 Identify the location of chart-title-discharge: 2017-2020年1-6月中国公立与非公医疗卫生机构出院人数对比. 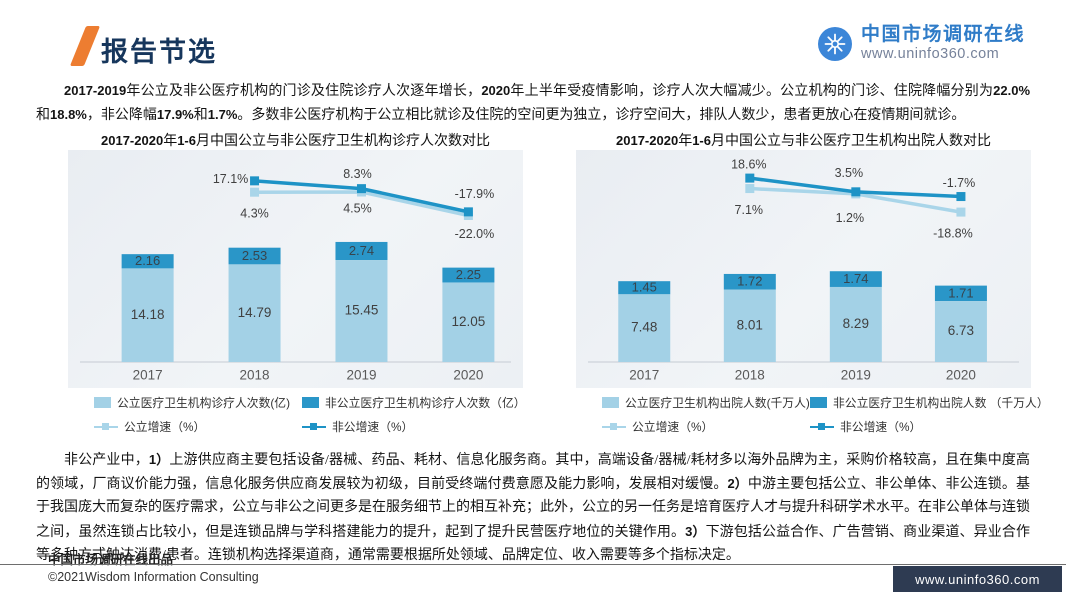
(803, 141).